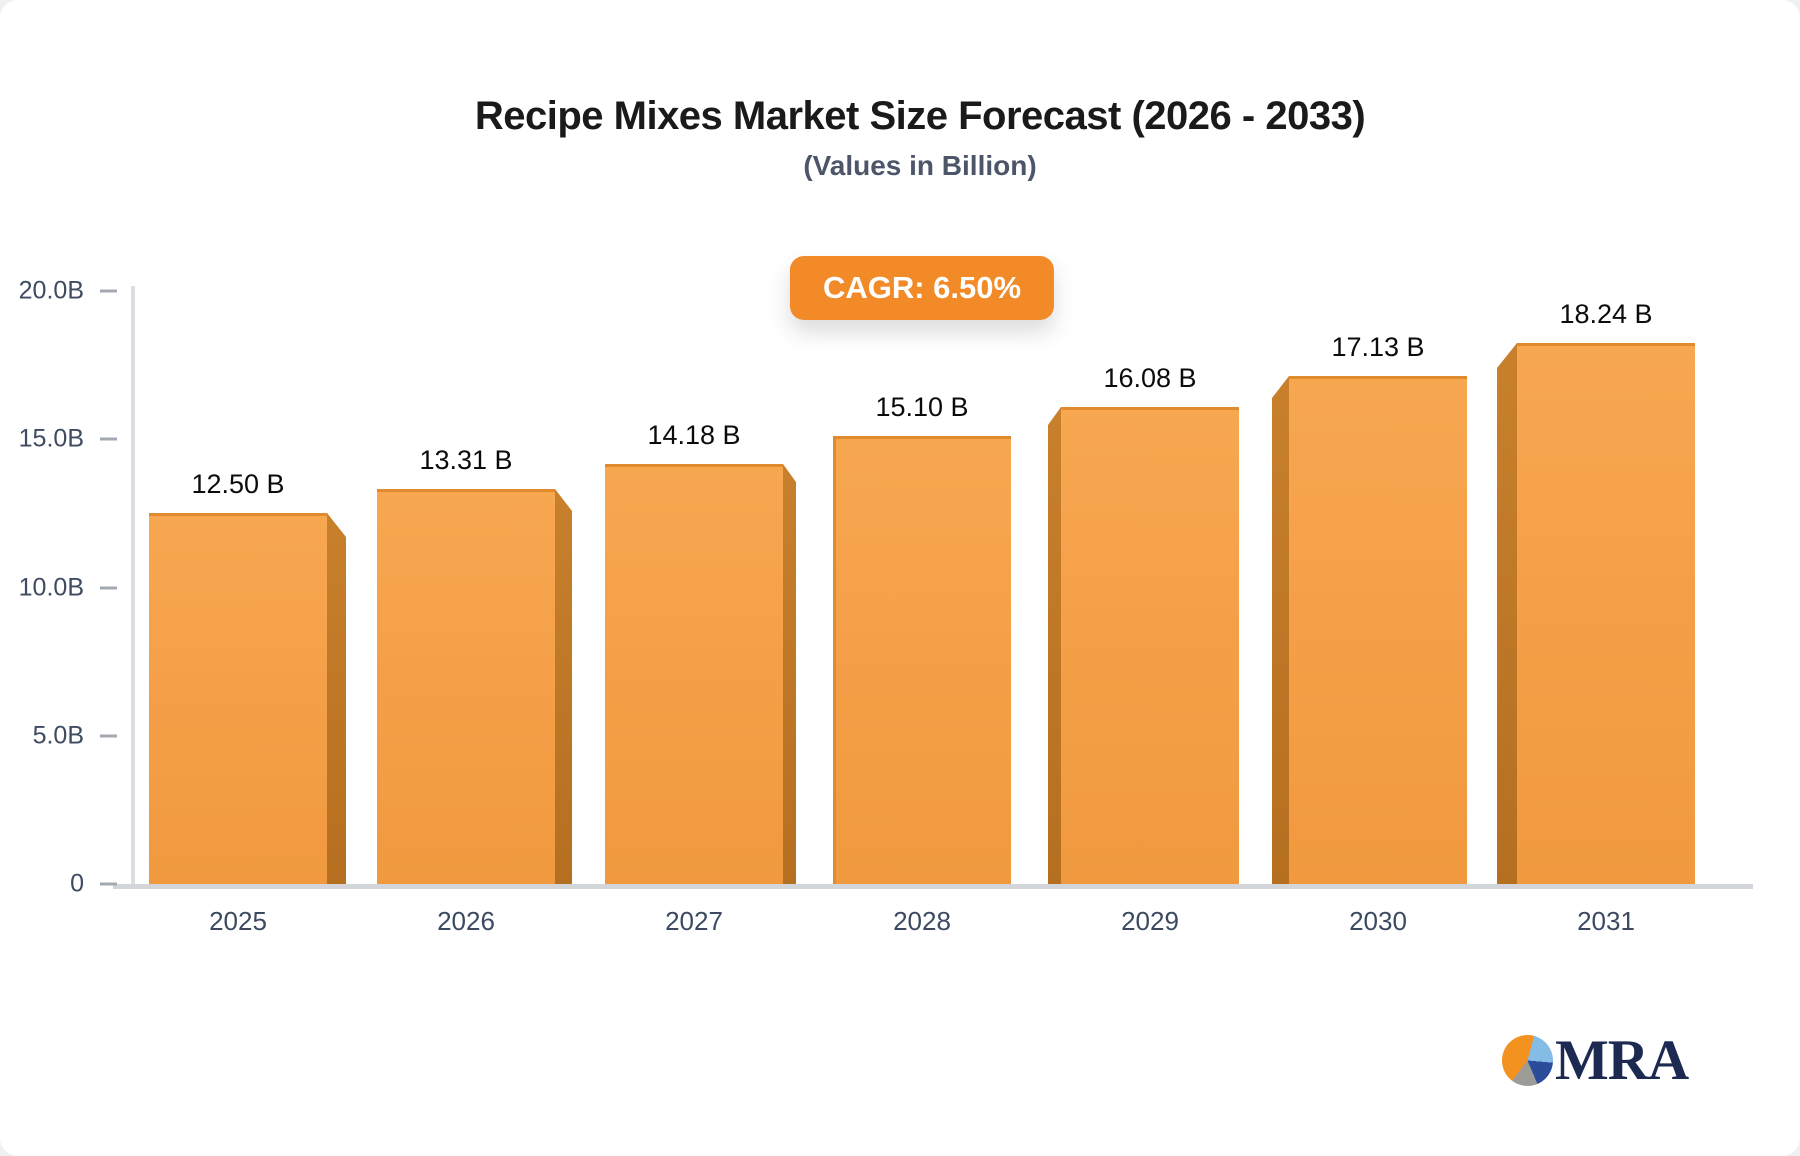 The image size is (1800, 1156). I want to click on y-tick-label: 0, so click(77, 883).